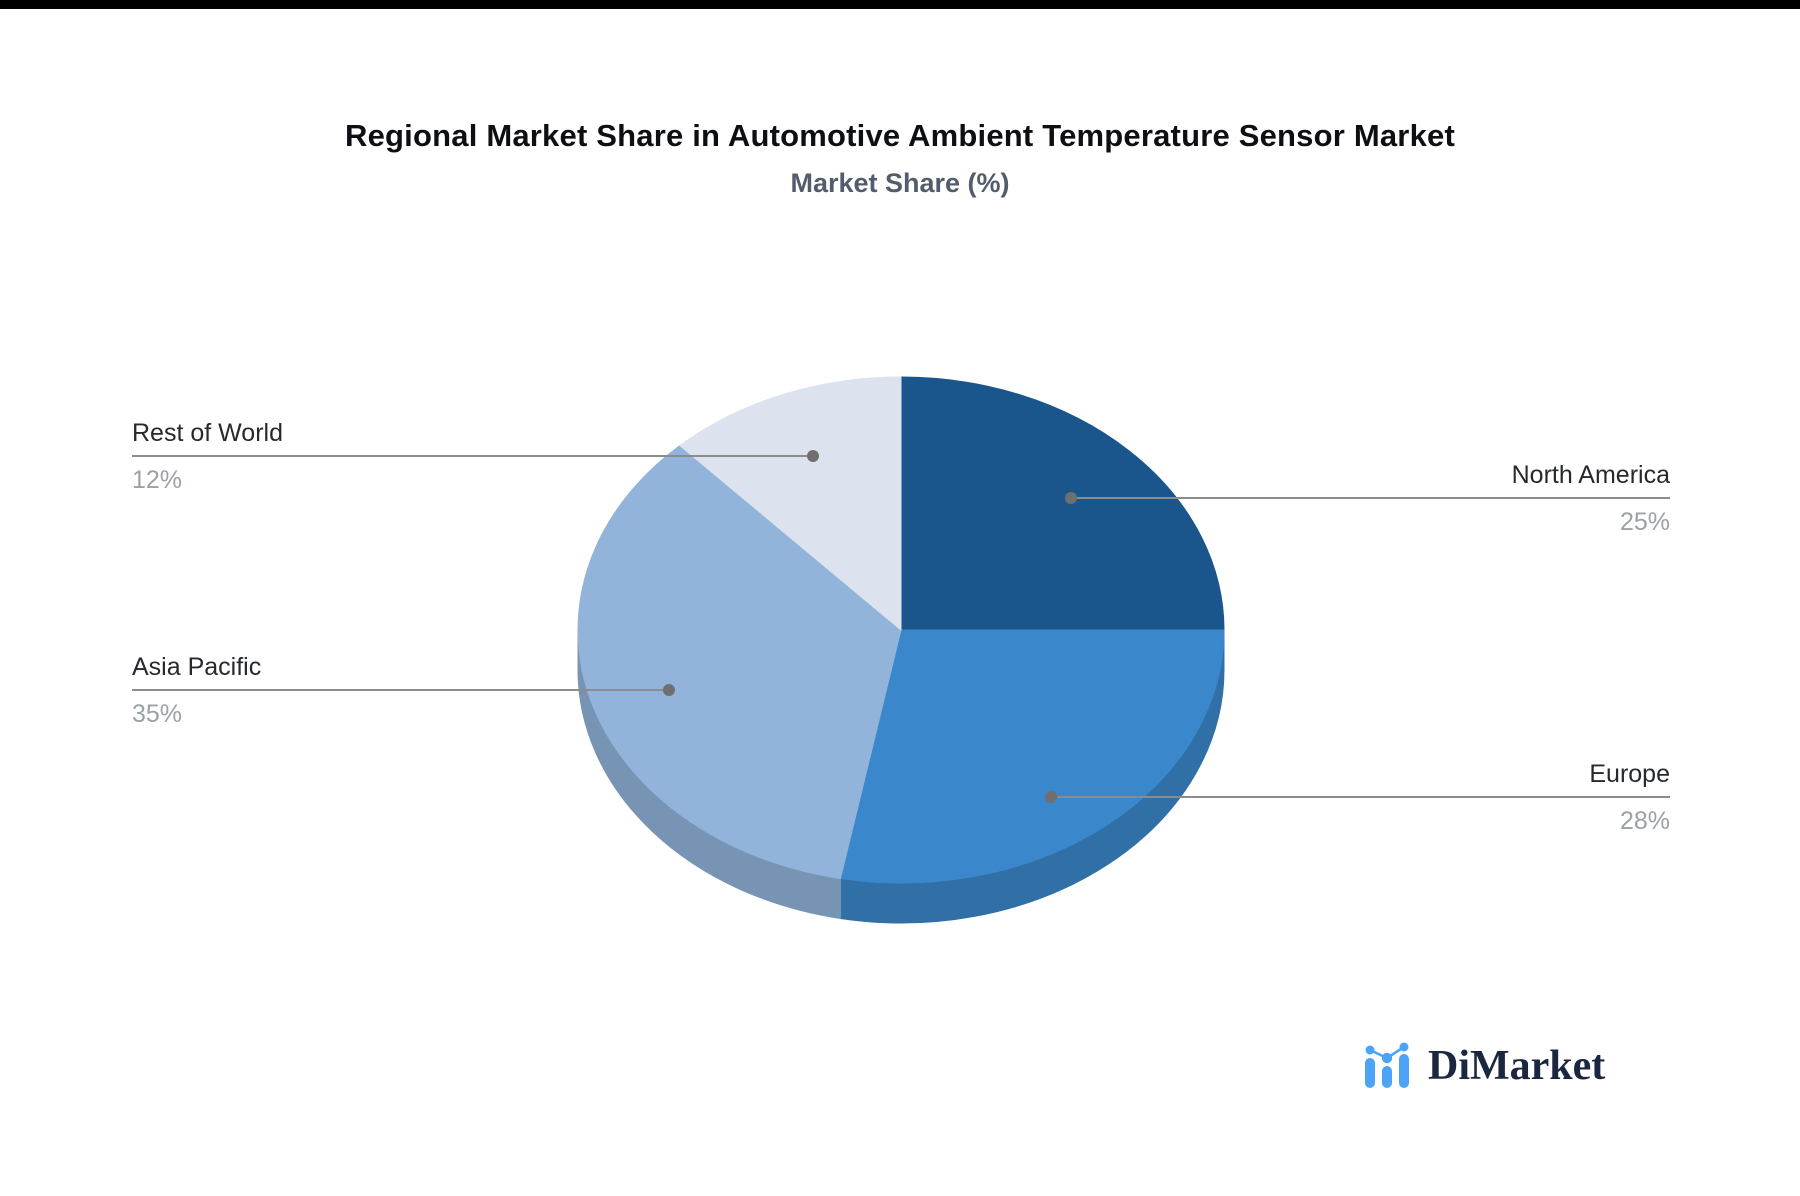  I want to click on slice-value: 28%, so click(1644, 820).